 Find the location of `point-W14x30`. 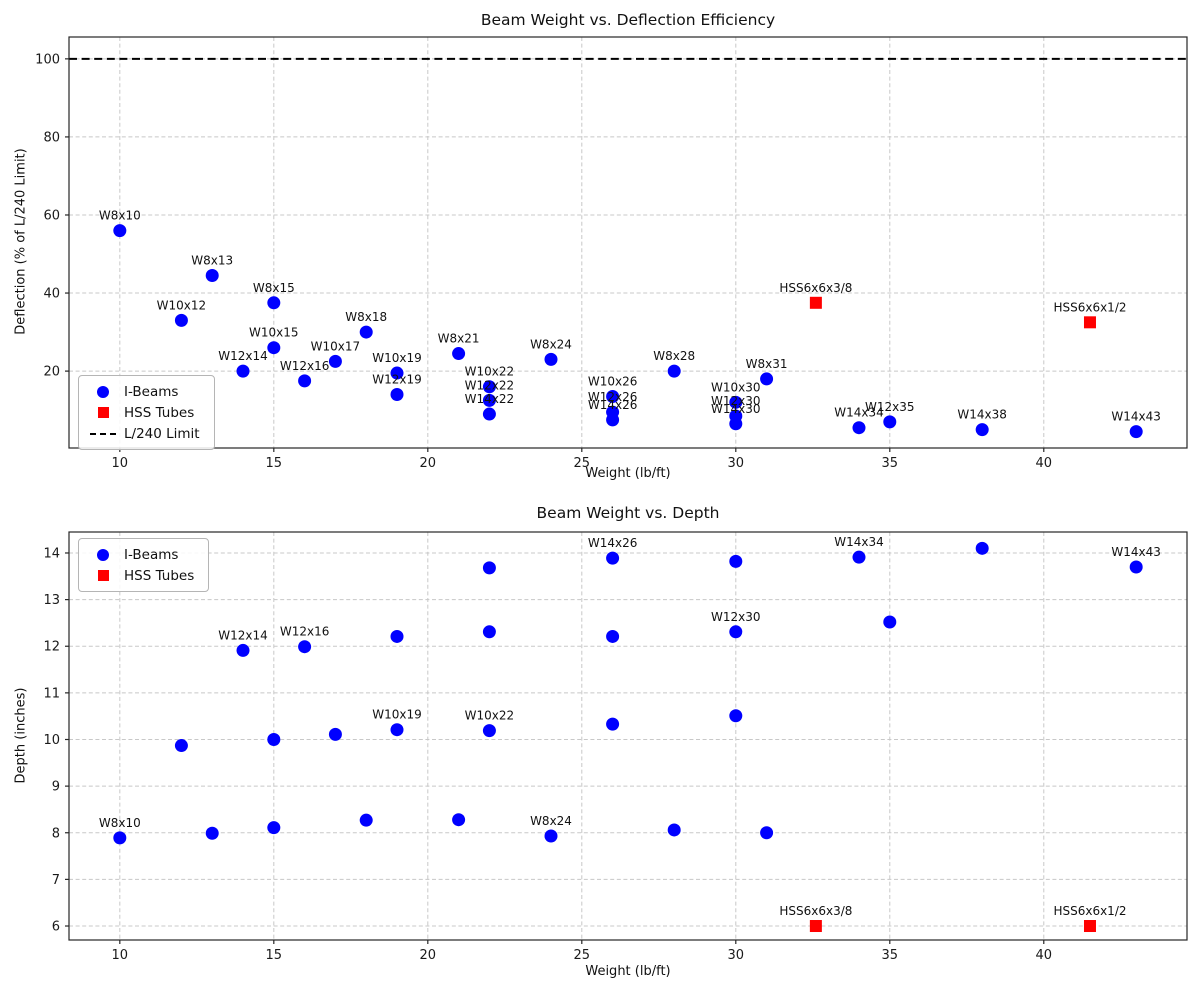

point-W14x30 is located at coordinates (736, 561).